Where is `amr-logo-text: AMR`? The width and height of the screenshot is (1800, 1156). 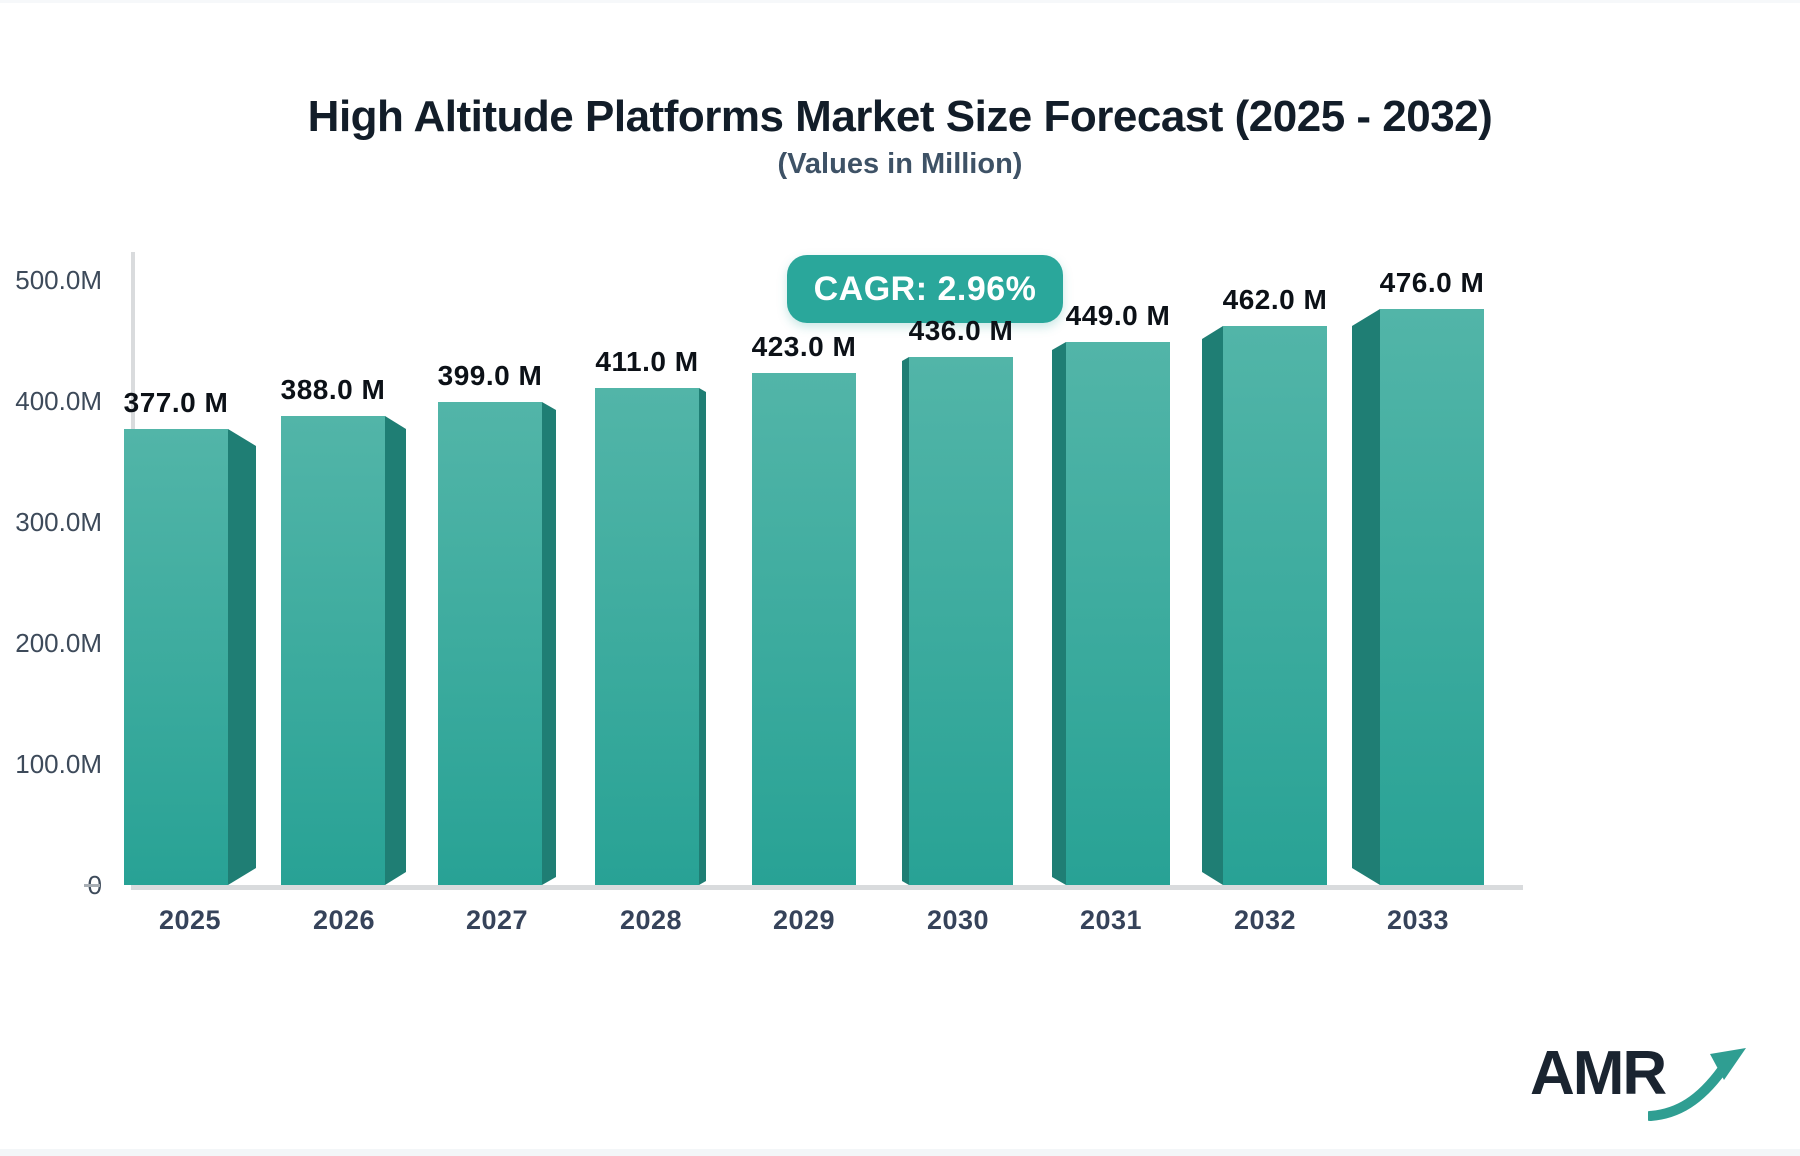 amr-logo-text: AMR is located at coordinates (1598, 1073).